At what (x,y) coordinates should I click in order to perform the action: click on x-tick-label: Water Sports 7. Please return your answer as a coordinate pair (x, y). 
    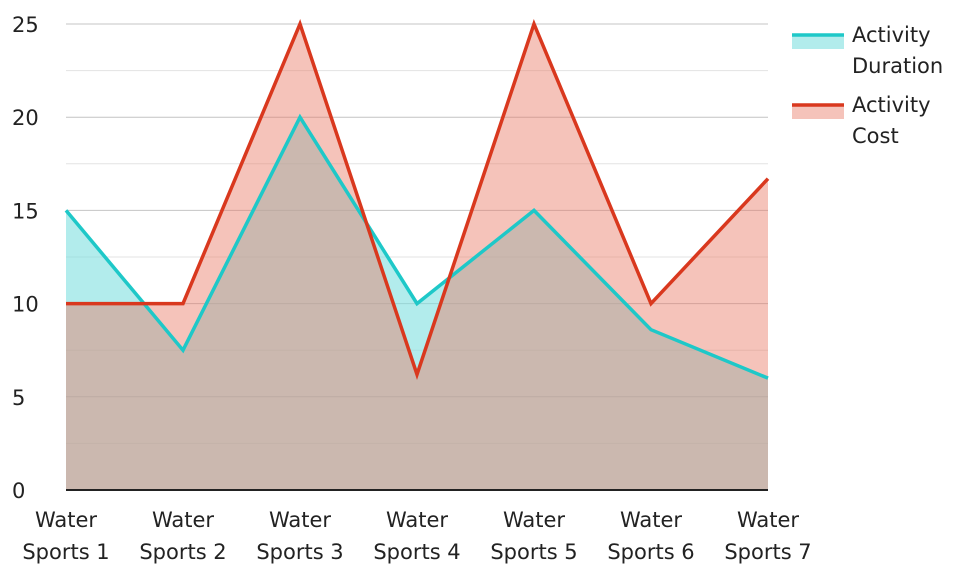
    Looking at the image, I should click on (767, 536).